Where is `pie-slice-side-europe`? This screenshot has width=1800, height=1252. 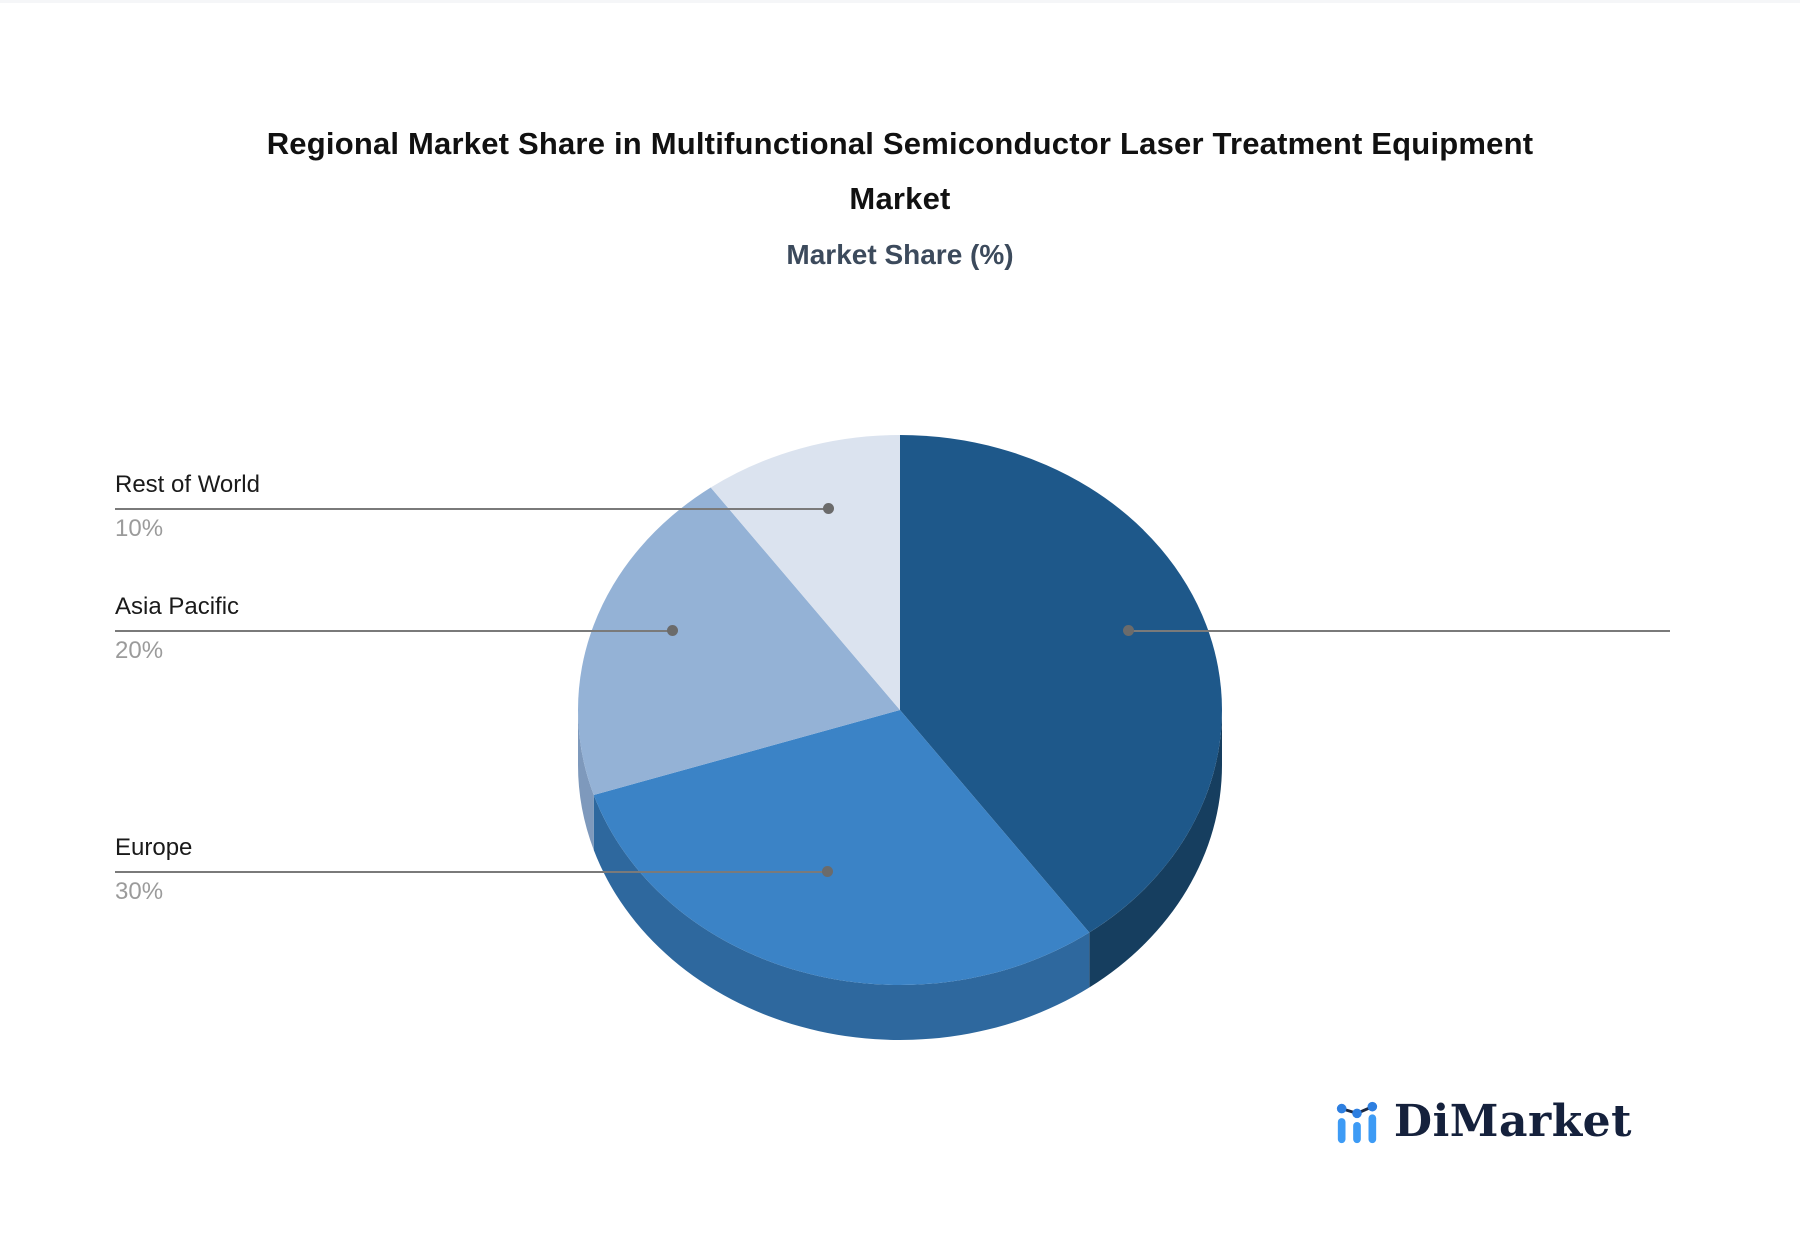
pie-slice-side-europe is located at coordinates (841, 917).